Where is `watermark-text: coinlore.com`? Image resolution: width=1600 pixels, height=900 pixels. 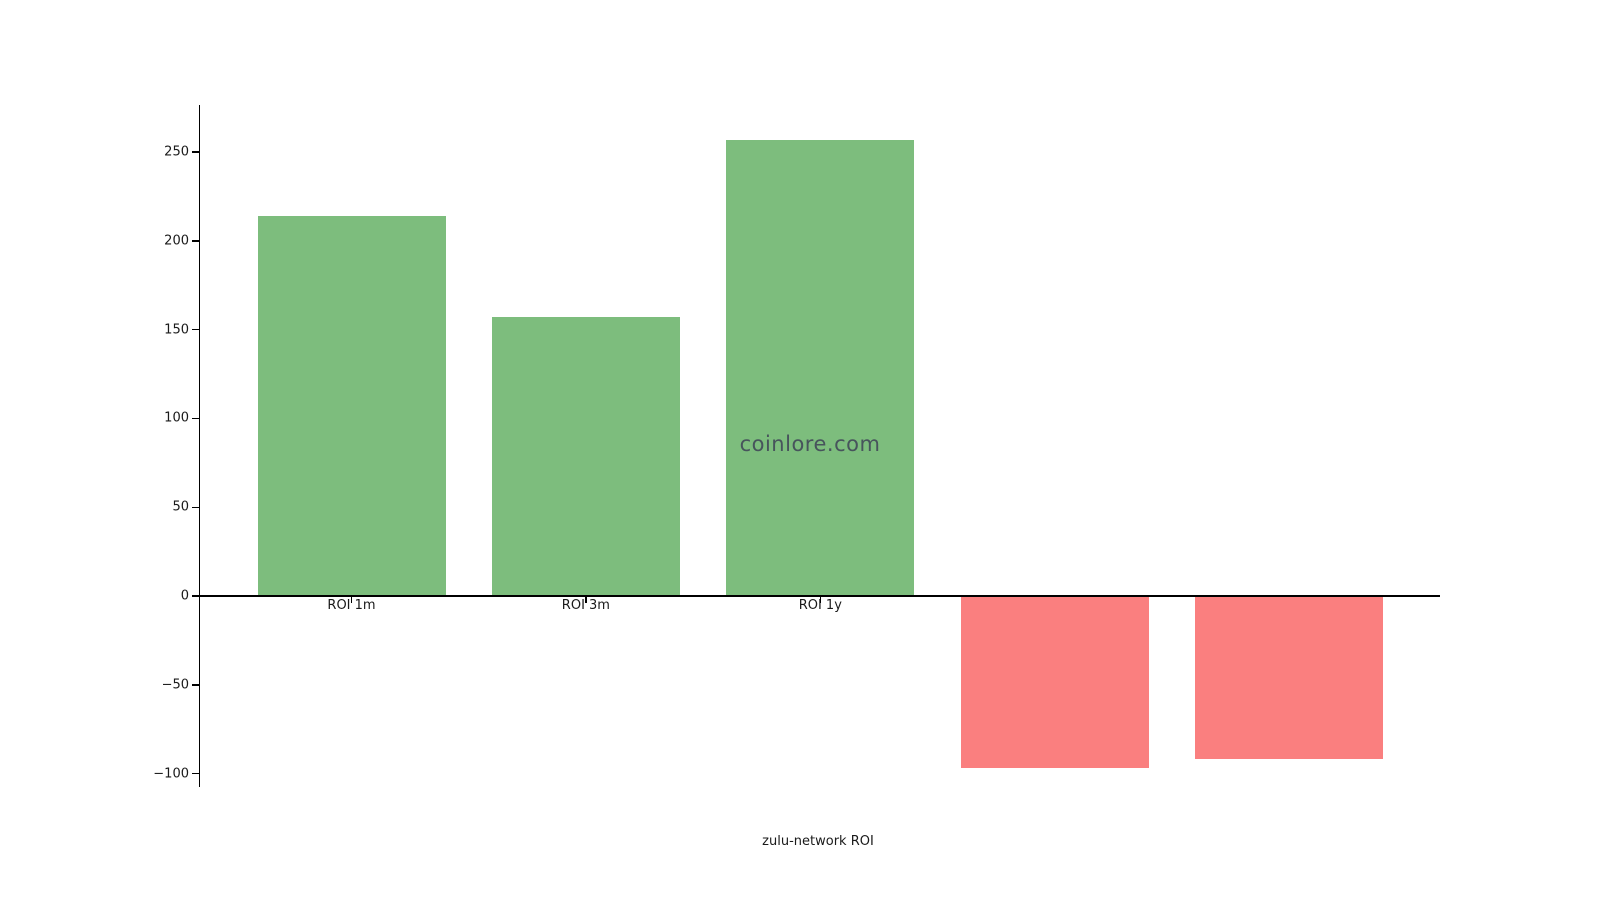
watermark-text: coinlore.com is located at coordinates (810, 444).